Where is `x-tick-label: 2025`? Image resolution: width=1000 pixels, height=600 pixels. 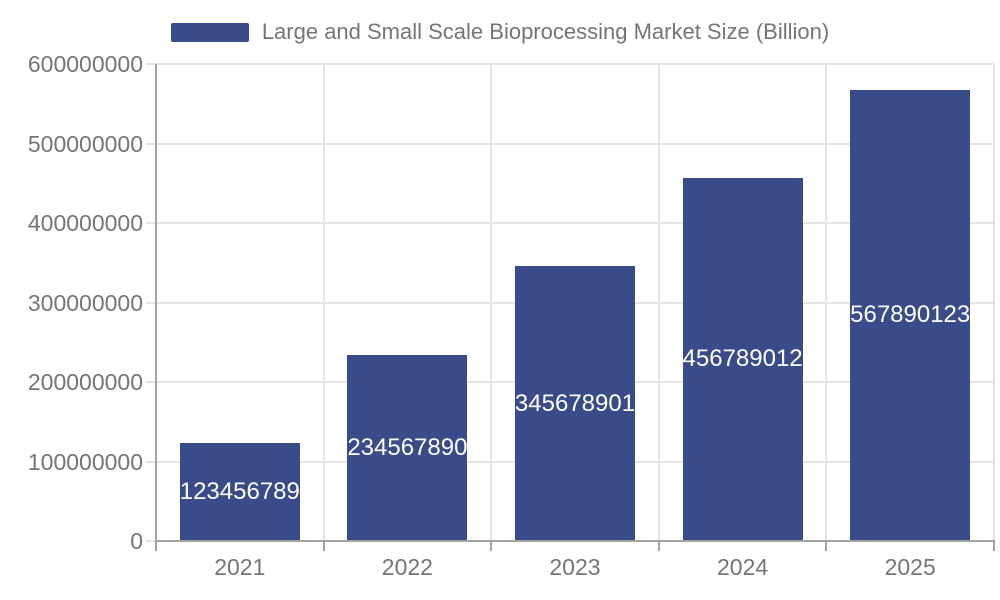 x-tick-label: 2025 is located at coordinates (910, 567).